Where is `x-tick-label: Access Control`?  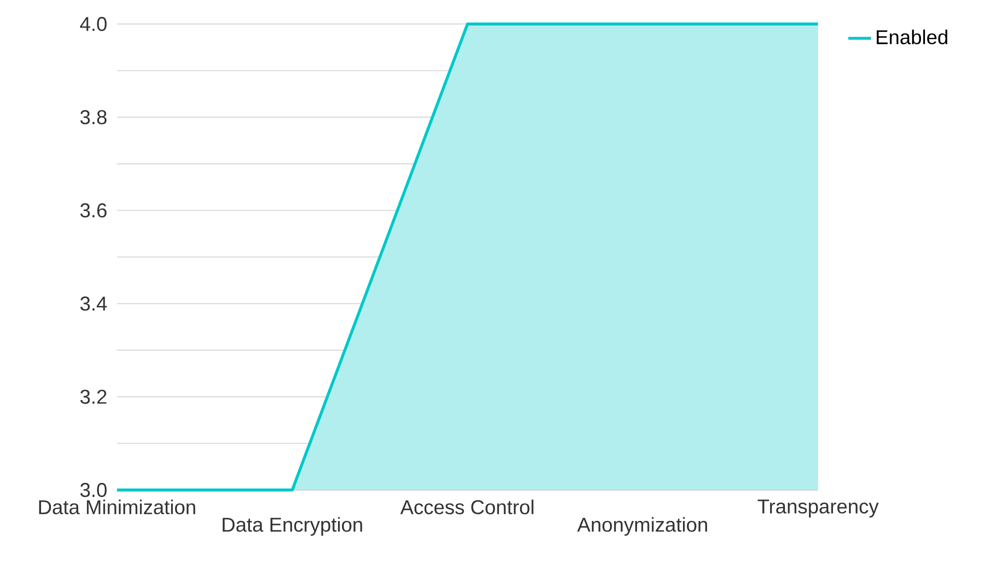 x-tick-label: Access Control is located at coordinates (467, 507).